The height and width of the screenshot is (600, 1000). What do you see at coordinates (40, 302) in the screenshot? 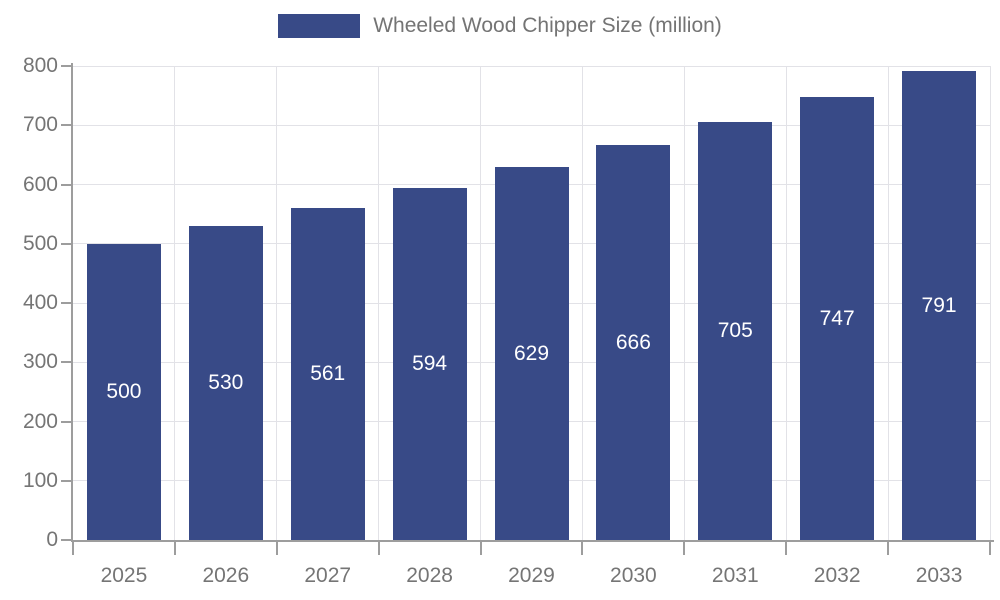
I see `y-axis-label: 400` at bounding box center [40, 302].